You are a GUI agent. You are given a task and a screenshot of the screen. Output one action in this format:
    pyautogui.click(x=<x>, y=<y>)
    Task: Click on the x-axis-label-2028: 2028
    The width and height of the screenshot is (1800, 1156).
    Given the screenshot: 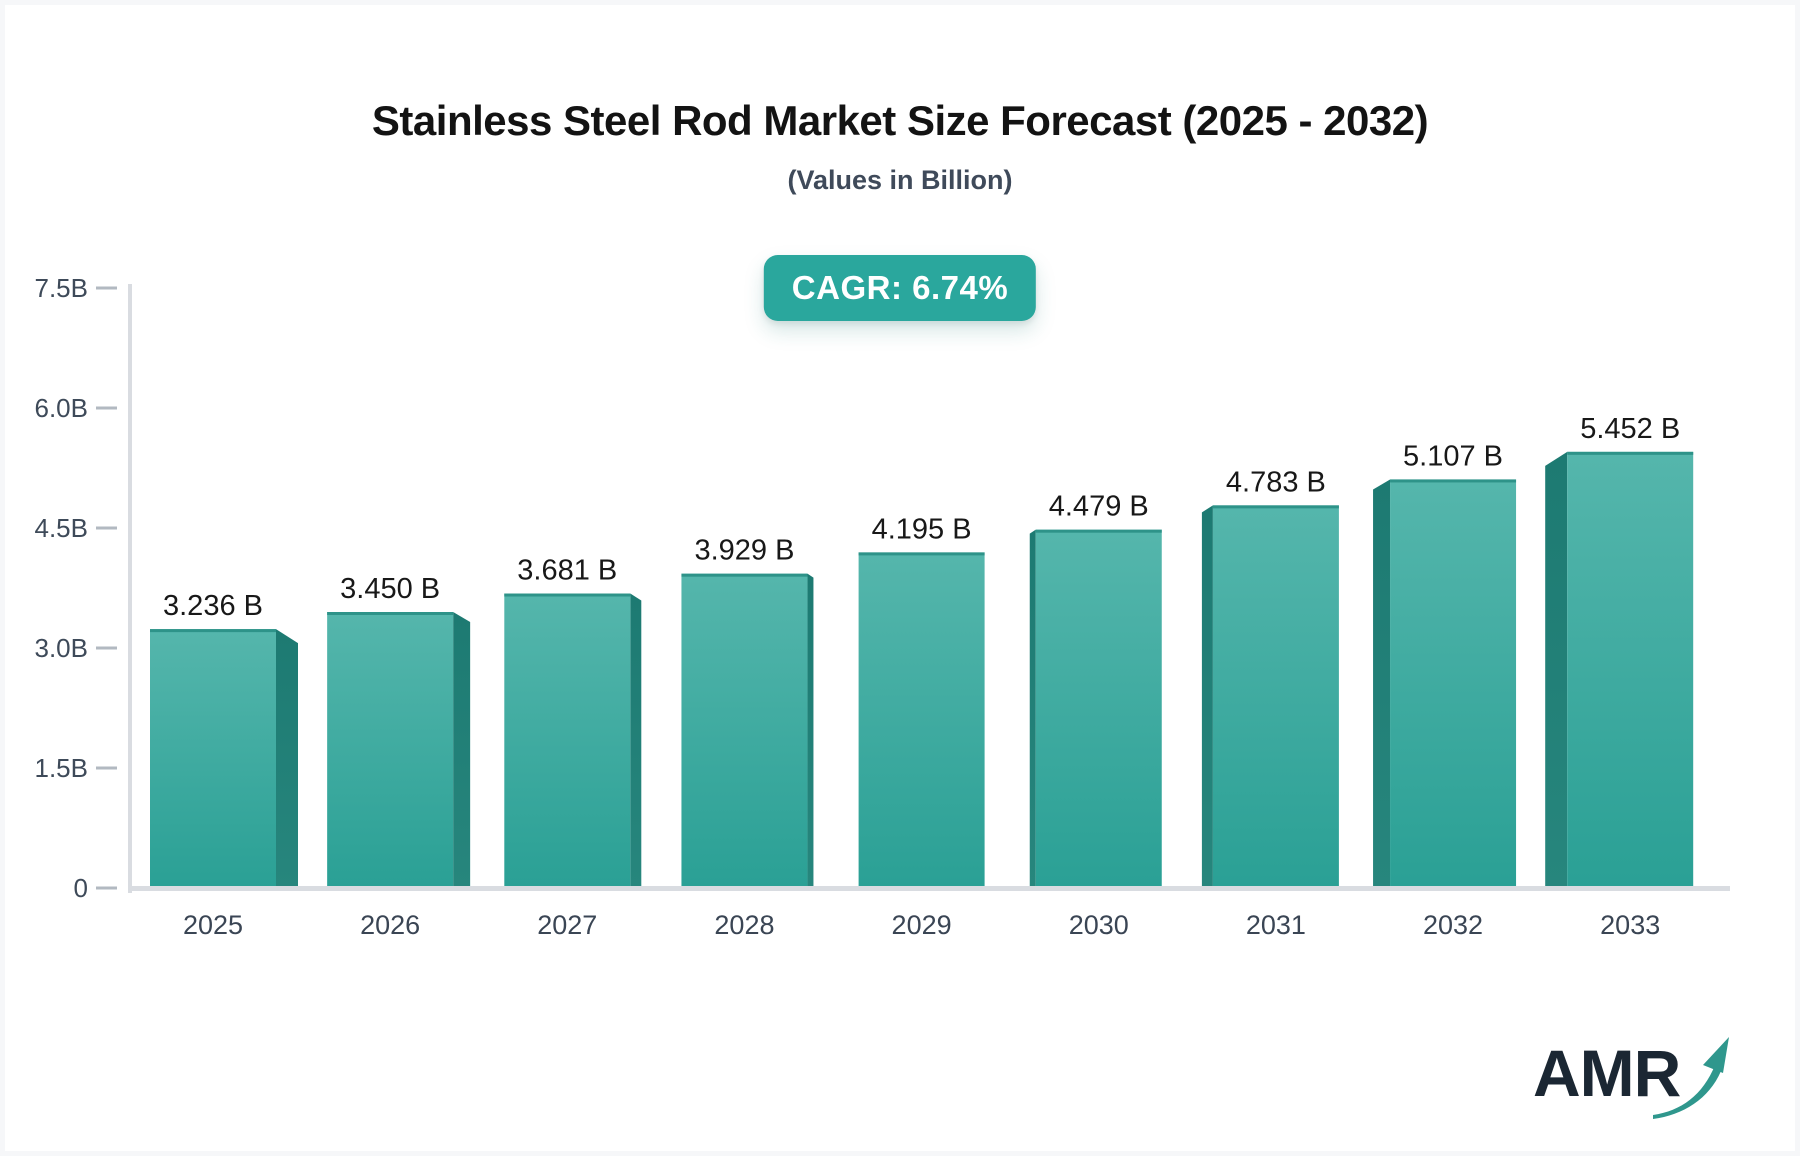 What is the action you would take?
    pyautogui.click(x=744, y=925)
    